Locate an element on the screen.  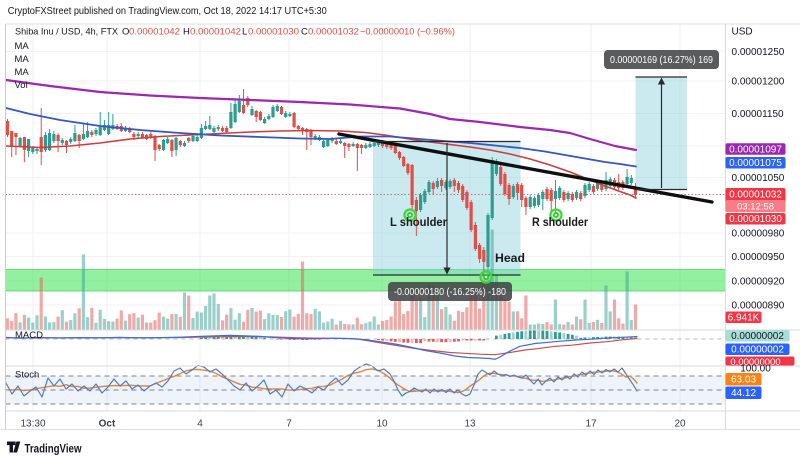
svg-text: 10 is located at coordinates (382, 424).